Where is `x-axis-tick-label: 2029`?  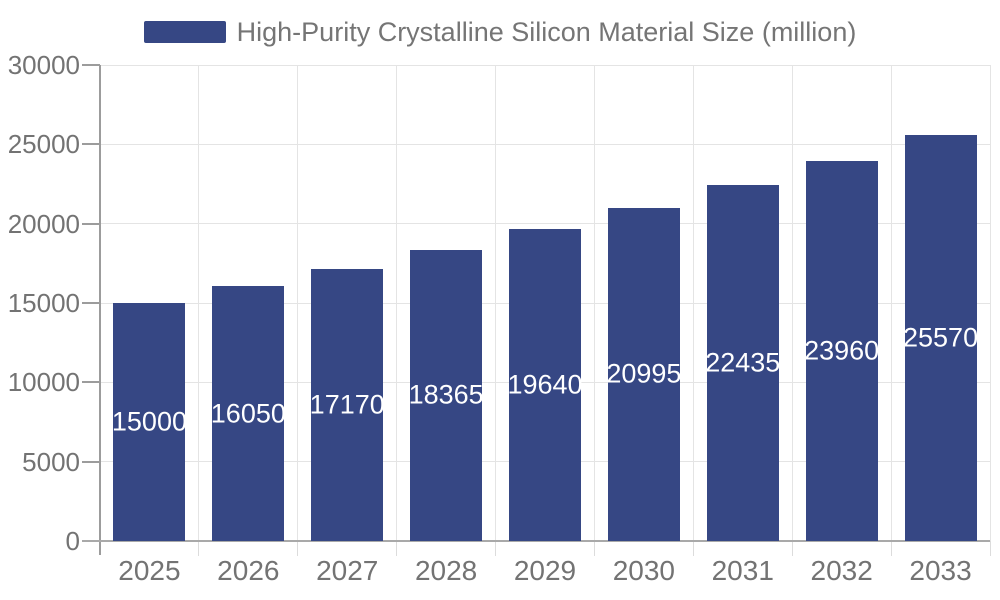
x-axis-tick-label: 2029 is located at coordinates (545, 570).